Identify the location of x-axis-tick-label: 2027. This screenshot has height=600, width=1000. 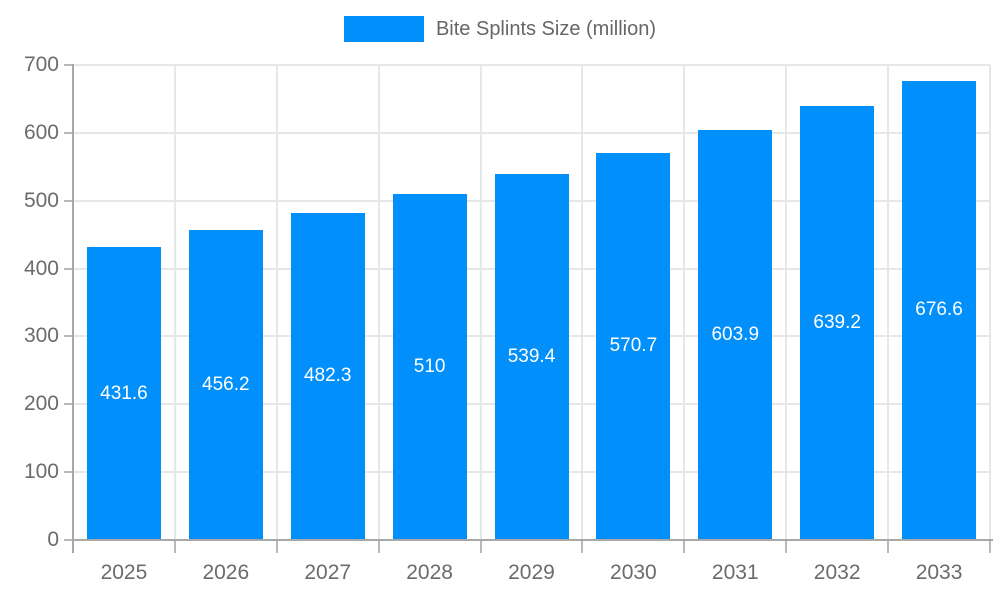
(328, 572).